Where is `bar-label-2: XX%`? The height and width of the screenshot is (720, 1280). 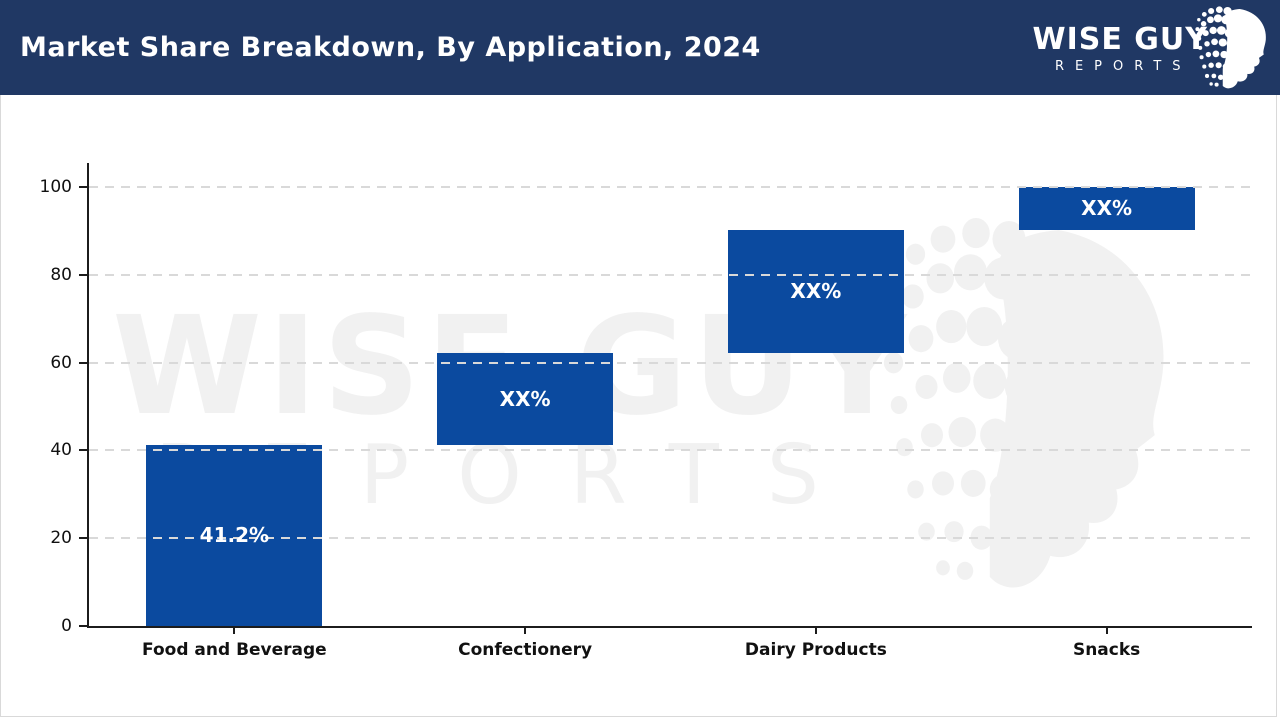 bar-label-2: XX% is located at coordinates (816, 291).